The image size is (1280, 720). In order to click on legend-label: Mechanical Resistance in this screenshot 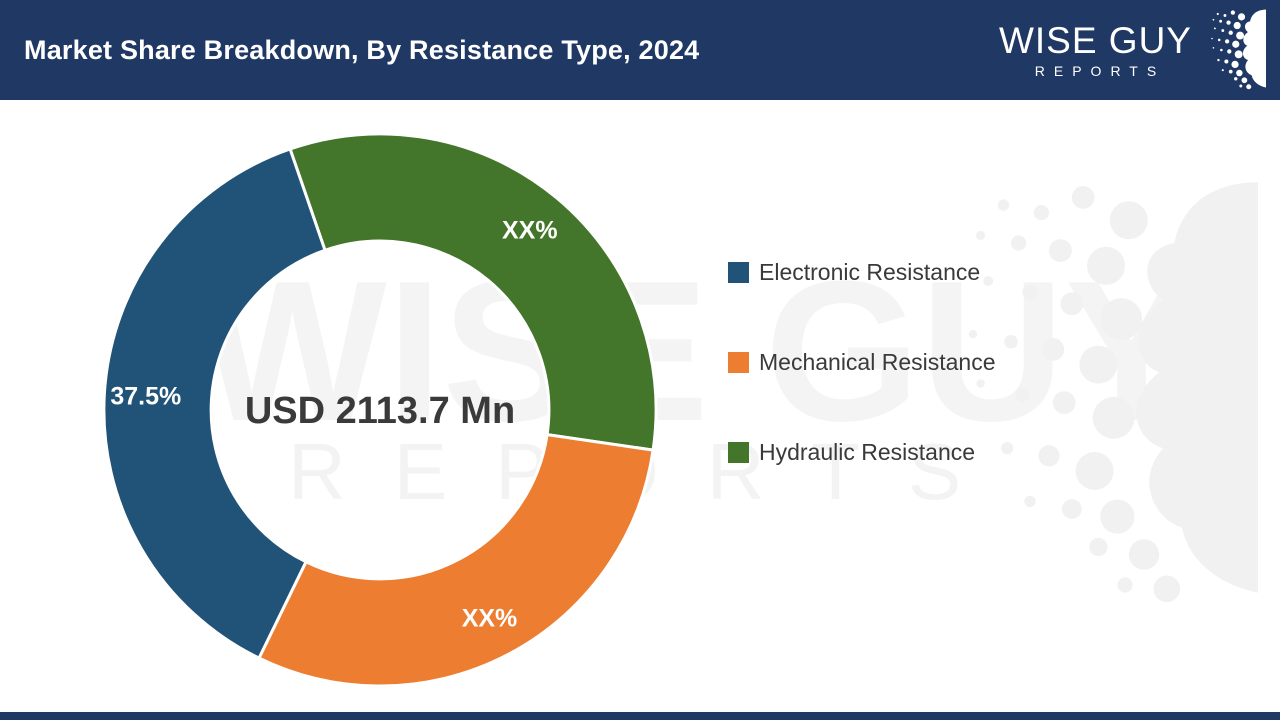, I will do `click(877, 361)`.